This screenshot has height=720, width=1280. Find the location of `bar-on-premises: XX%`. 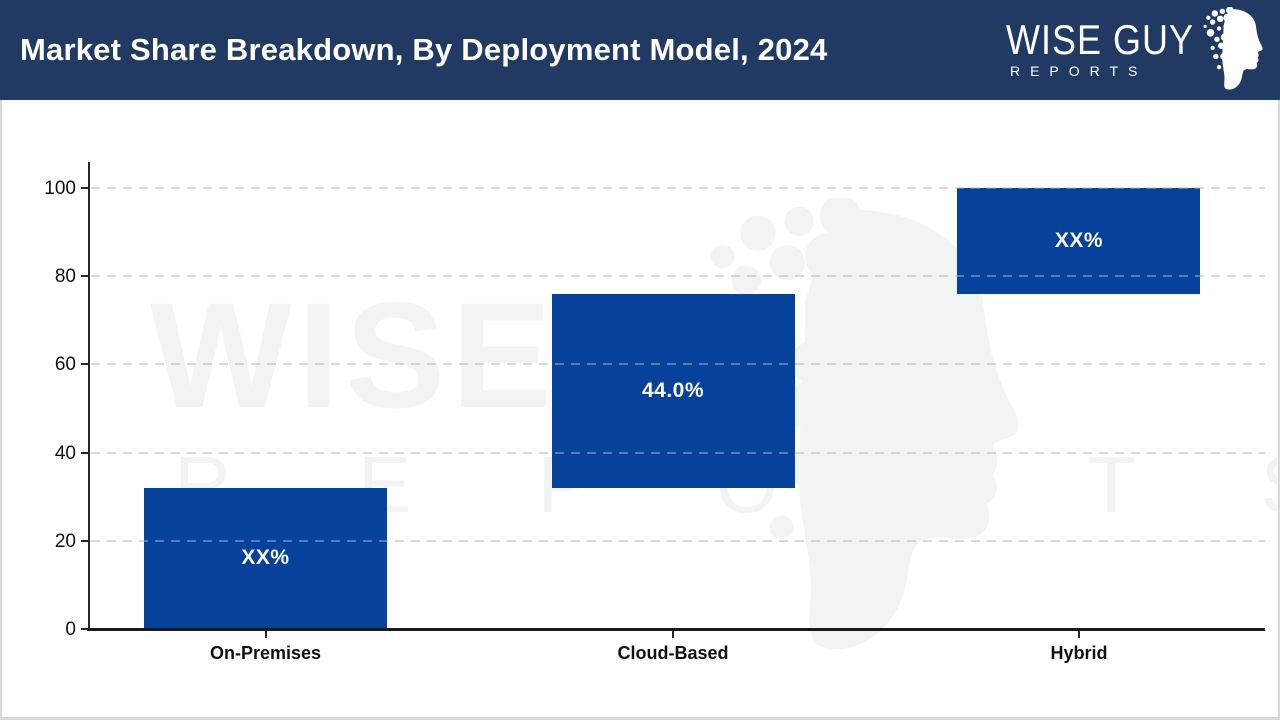

bar-on-premises: XX% is located at coordinates (265, 558).